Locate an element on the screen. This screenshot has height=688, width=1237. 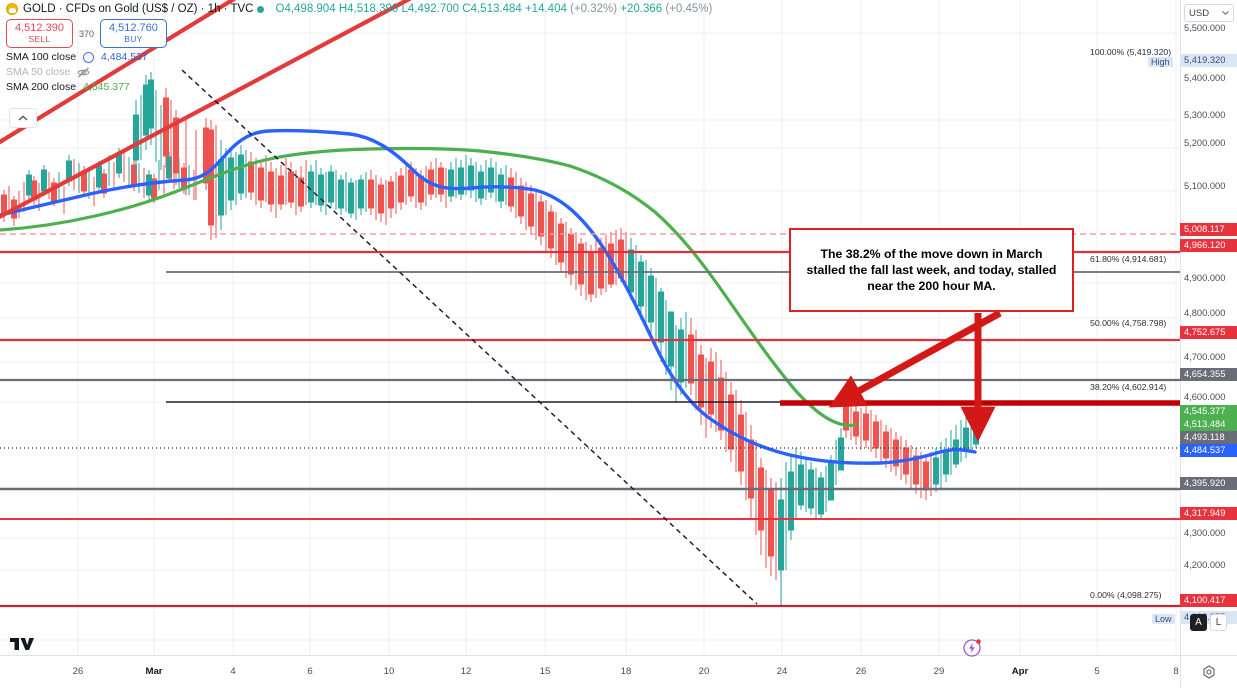
tradingview-logo is located at coordinates (22, 646).